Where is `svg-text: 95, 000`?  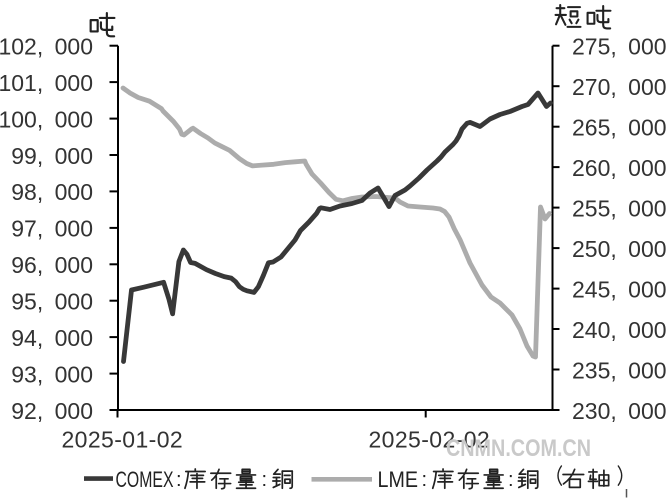
svg-text: 95, 000 is located at coordinates (52, 302).